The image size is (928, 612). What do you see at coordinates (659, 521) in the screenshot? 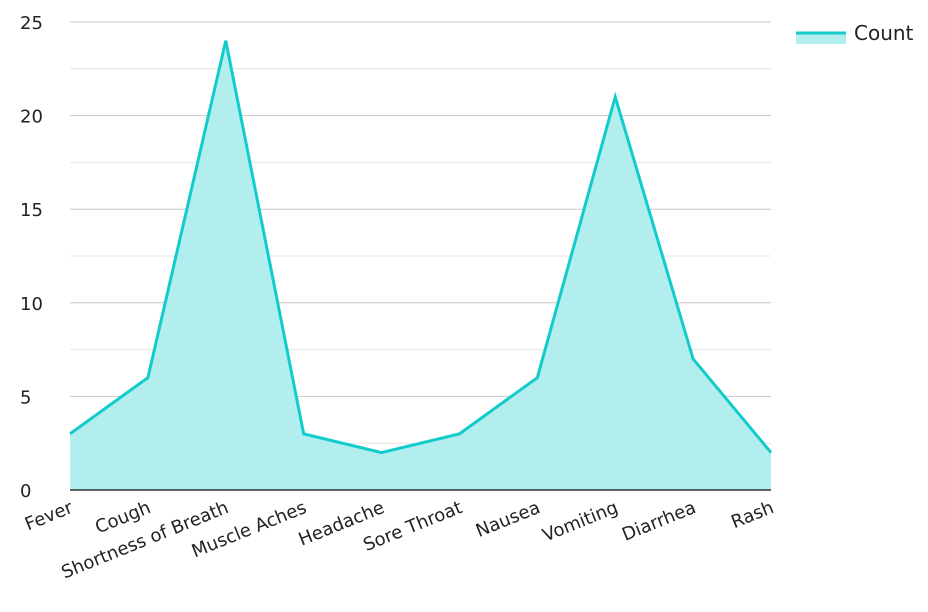
I see `x-tick-label: Diarrhea` at bounding box center [659, 521].